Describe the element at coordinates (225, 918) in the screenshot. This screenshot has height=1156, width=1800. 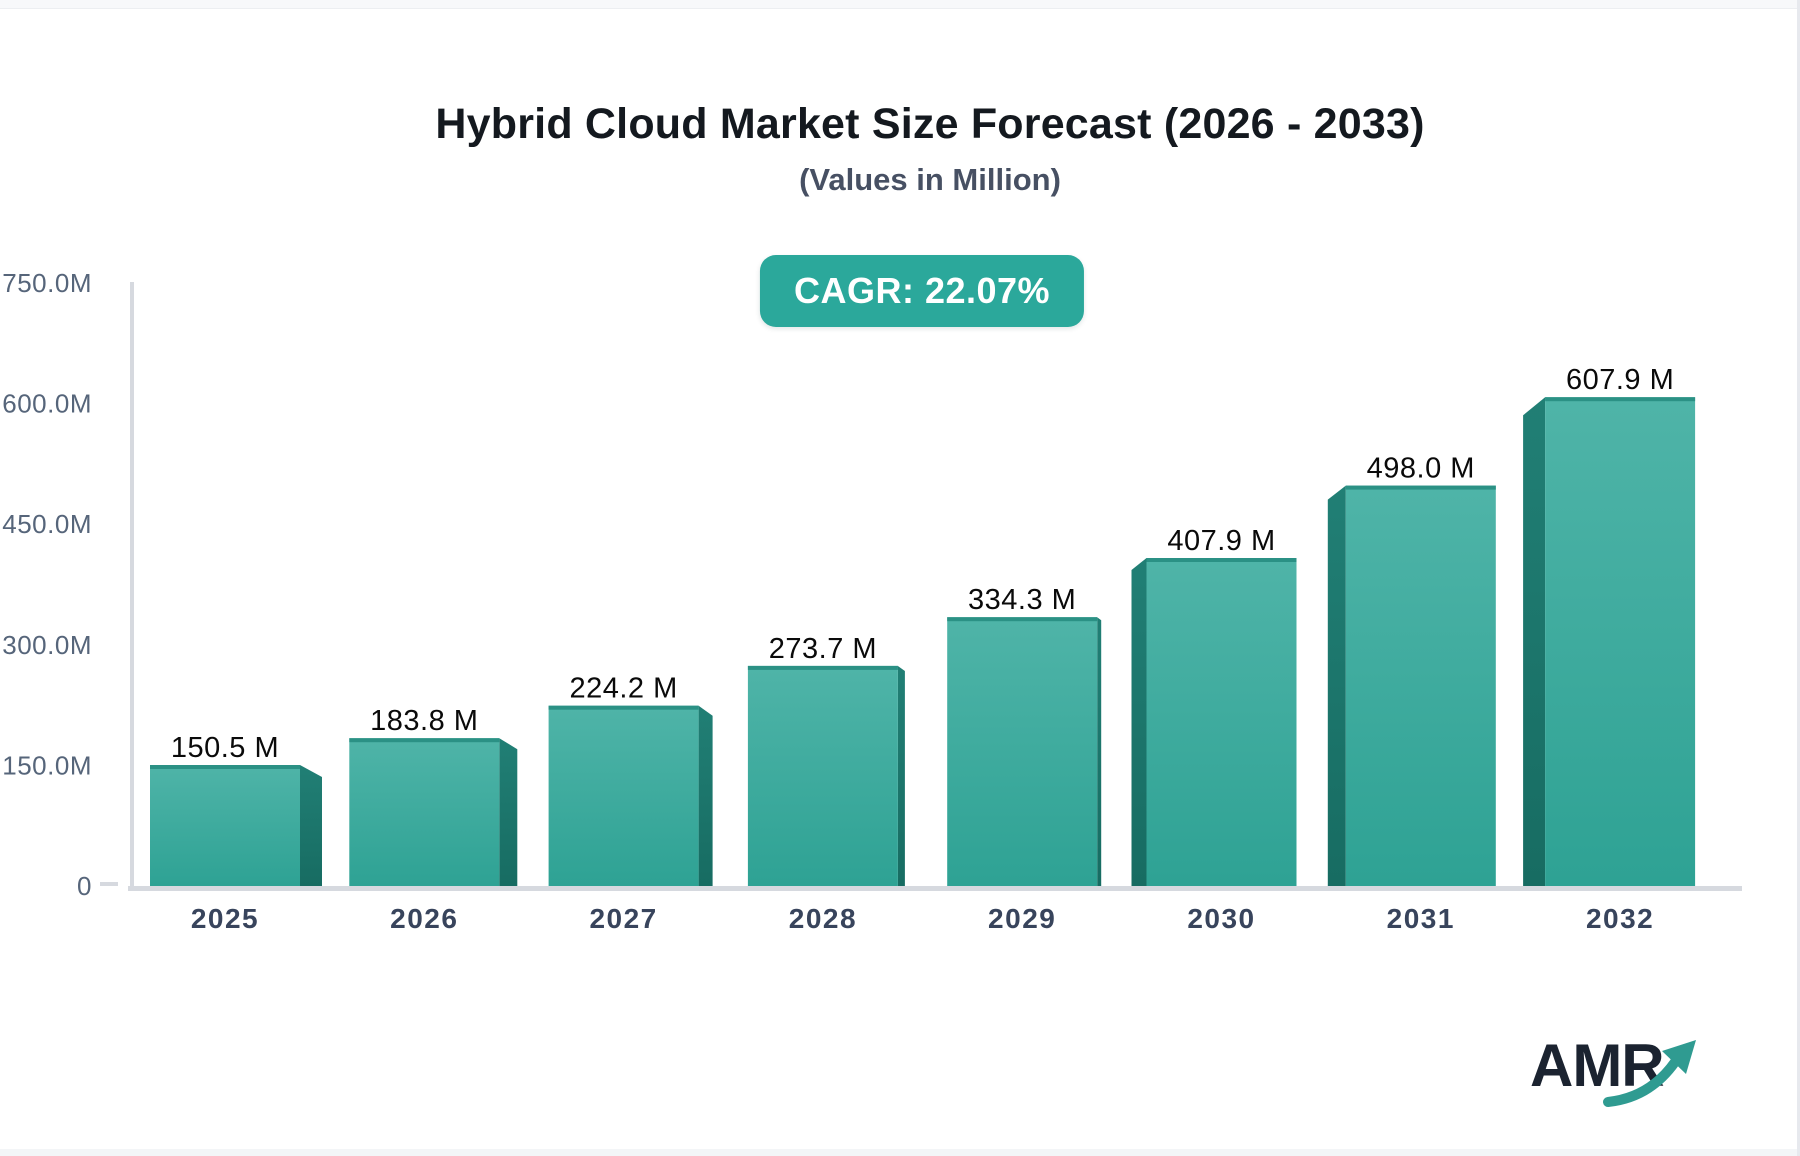
I see `x-tick-label: 2025` at that location.